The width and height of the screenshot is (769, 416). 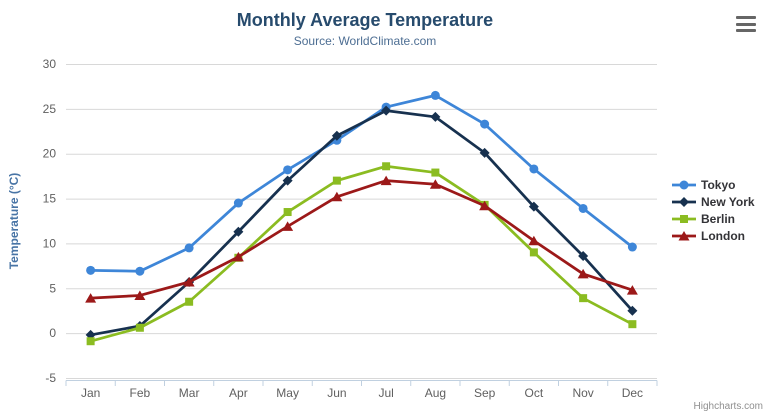 I want to click on x-axis-label: Nov, so click(x=582, y=393).